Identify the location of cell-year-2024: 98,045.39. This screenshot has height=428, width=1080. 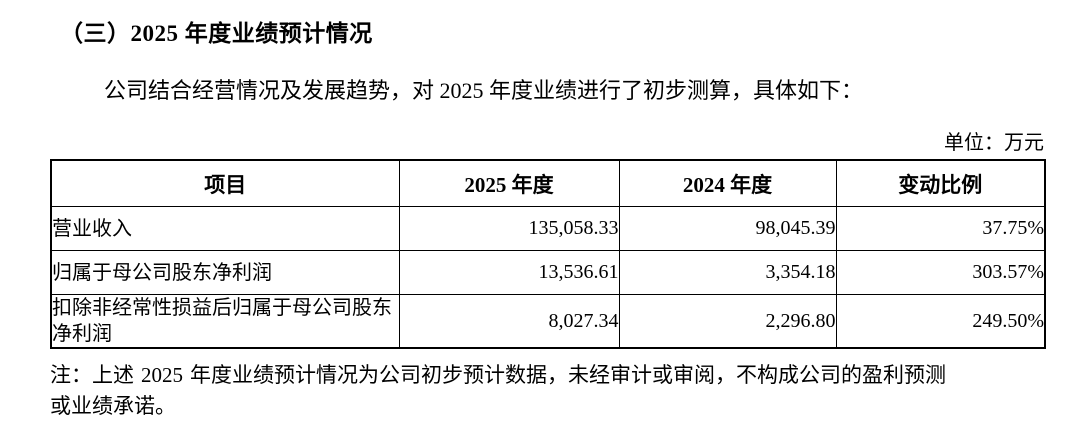
(727, 228).